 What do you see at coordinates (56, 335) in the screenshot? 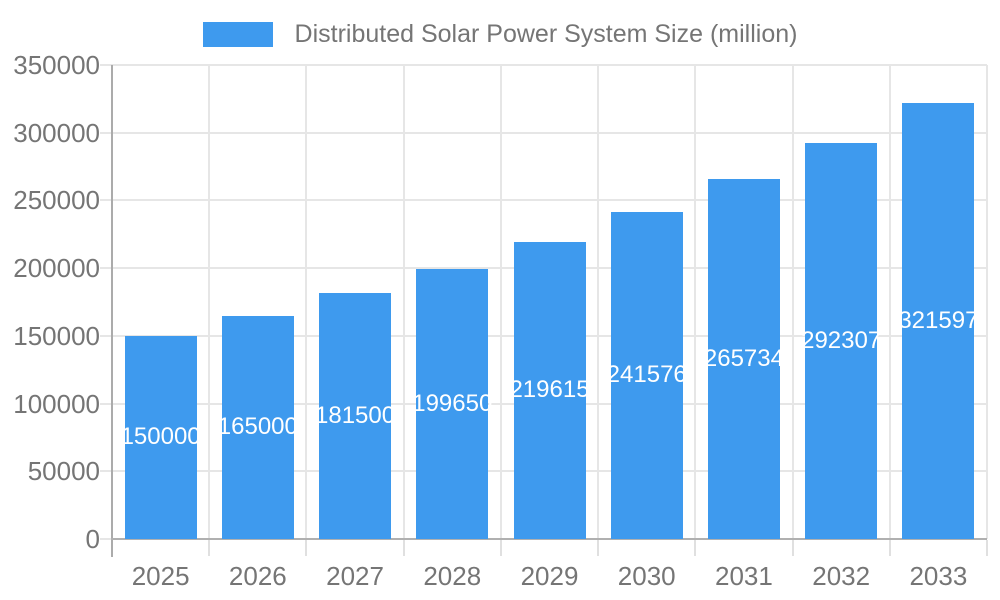
I see `y-tick-label: 150000` at bounding box center [56, 335].